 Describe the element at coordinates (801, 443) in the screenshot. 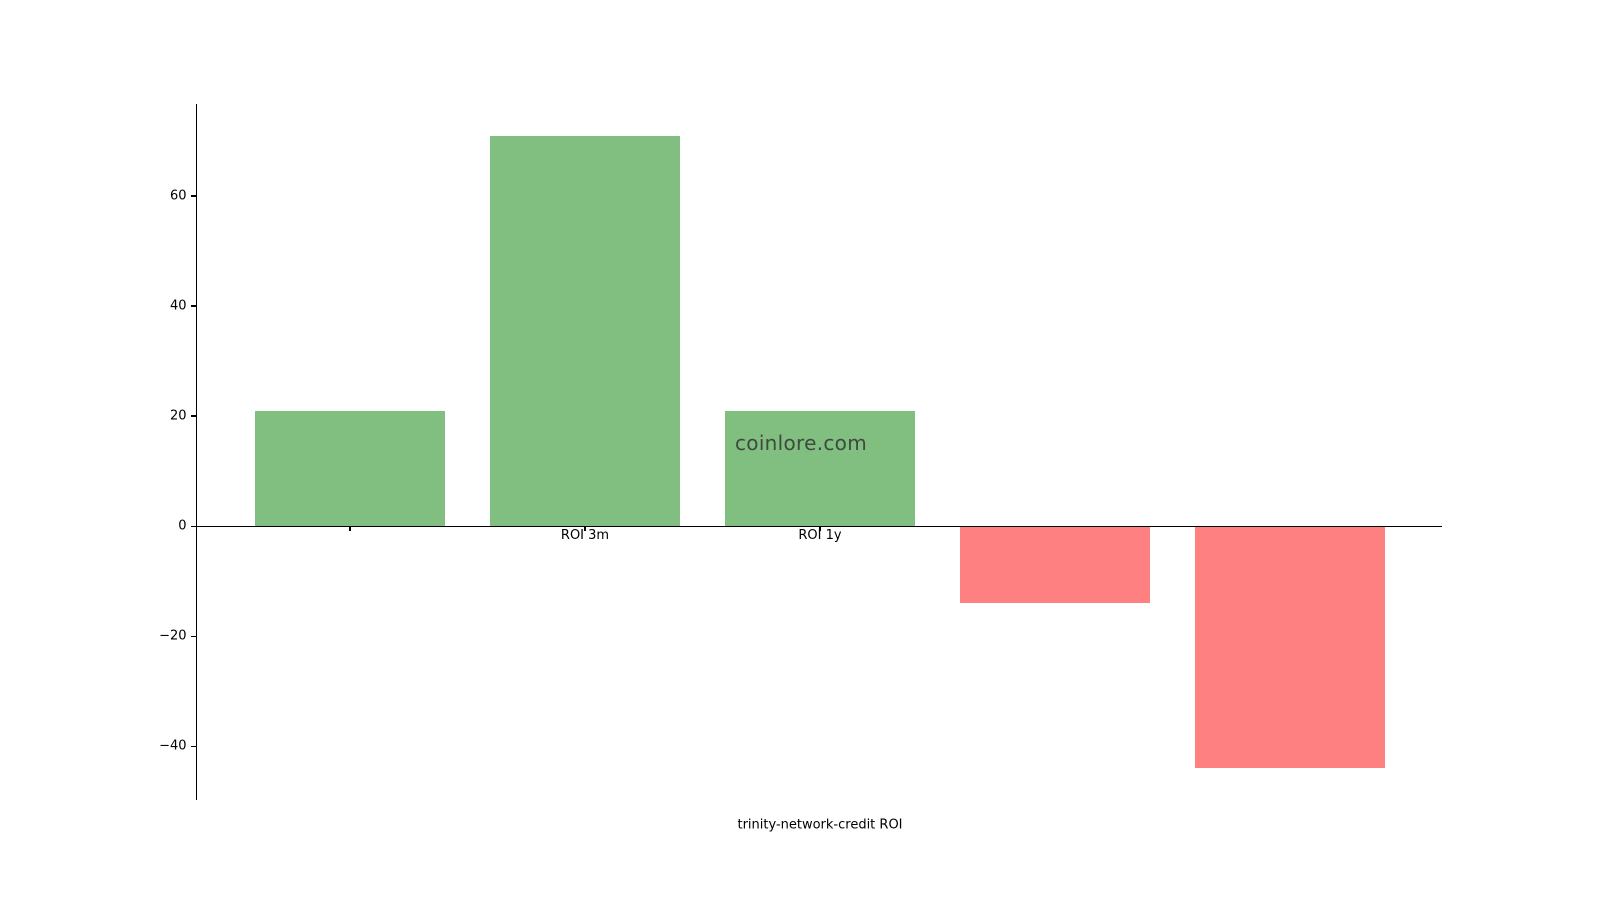

I see `watermark-text: coinlore.com` at that location.